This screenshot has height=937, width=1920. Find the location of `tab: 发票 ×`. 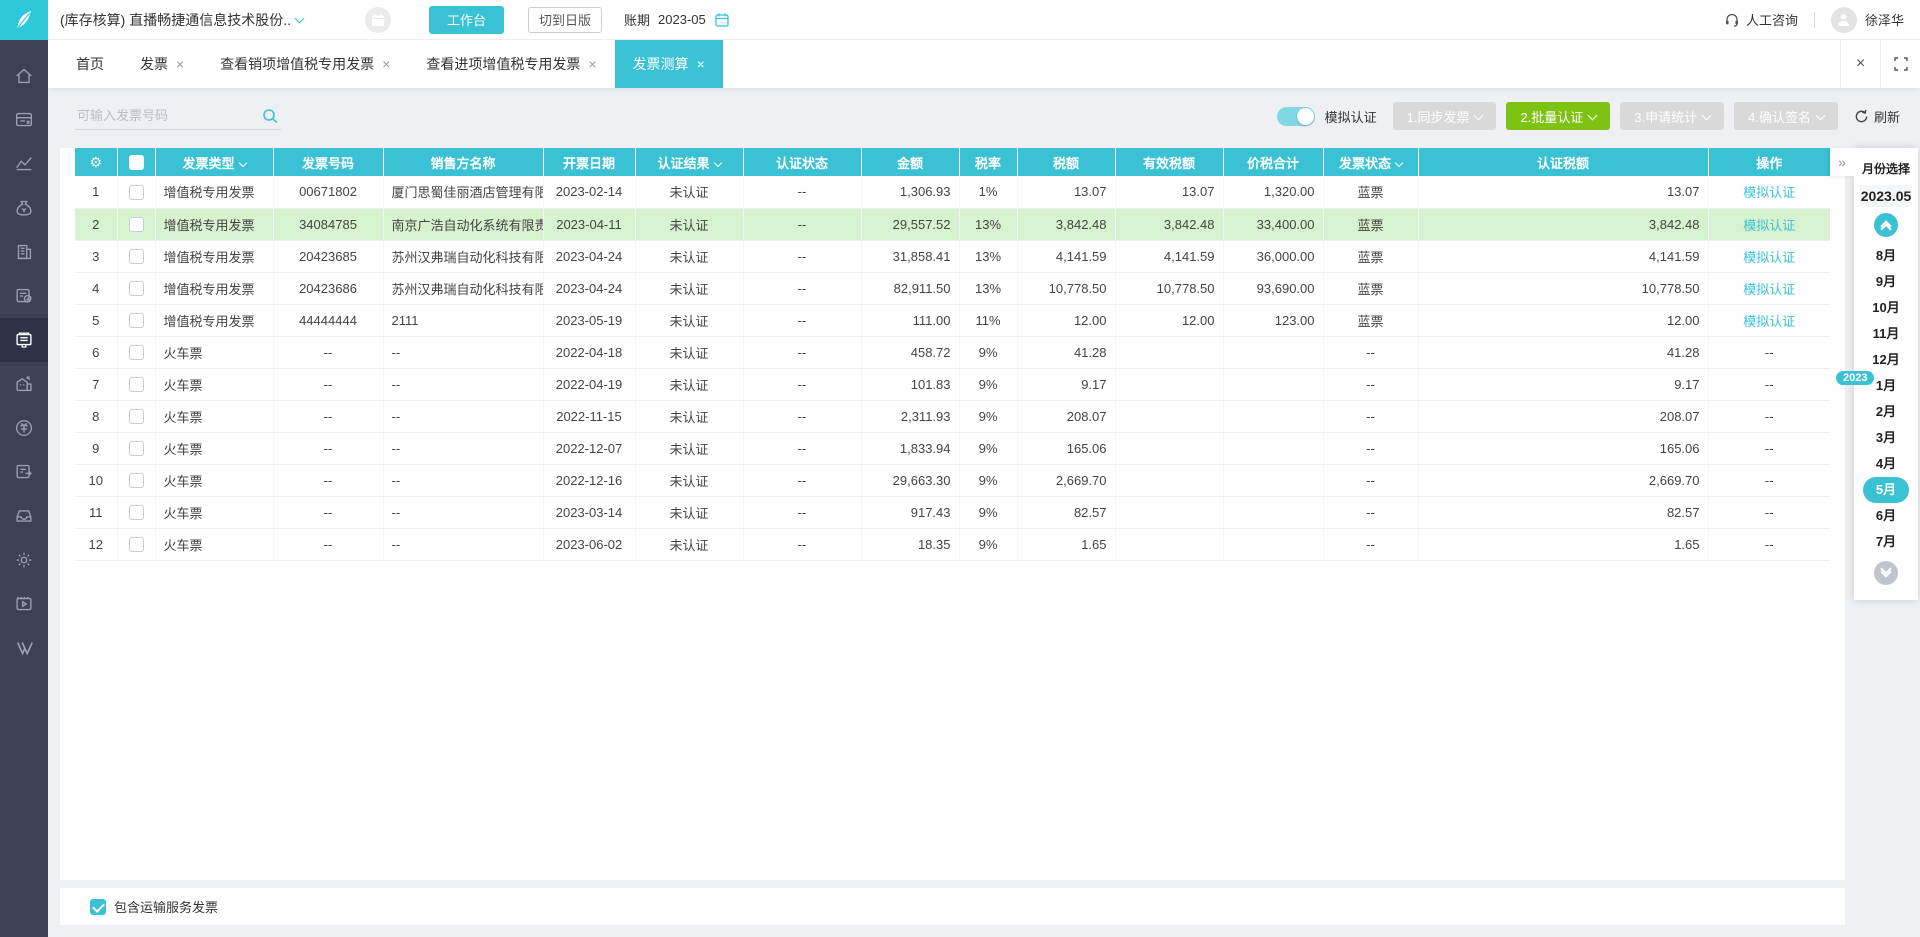

tab: 发票 × is located at coordinates (162, 64).